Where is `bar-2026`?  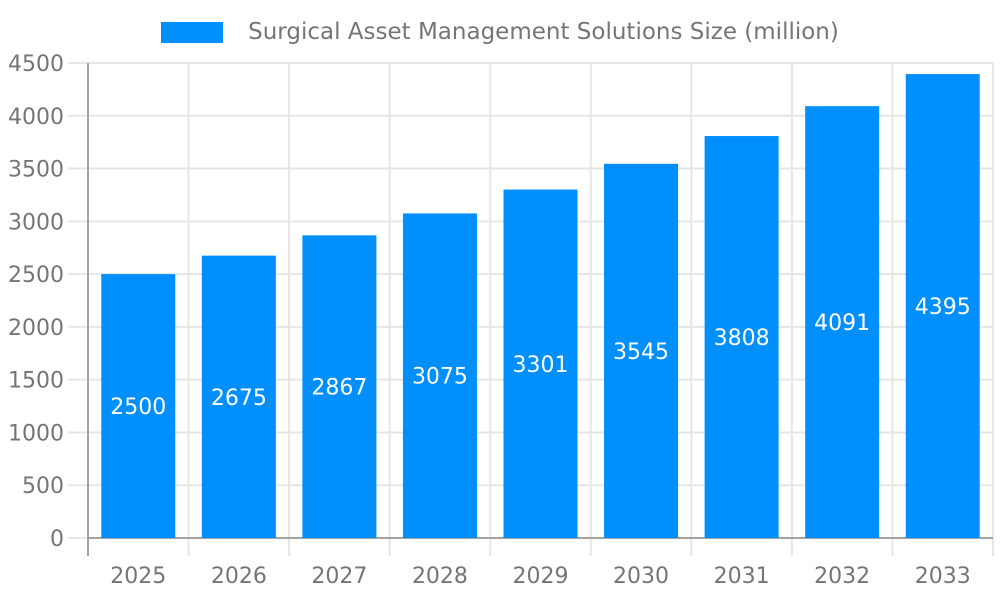 bar-2026 is located at coordinates (238, 396).